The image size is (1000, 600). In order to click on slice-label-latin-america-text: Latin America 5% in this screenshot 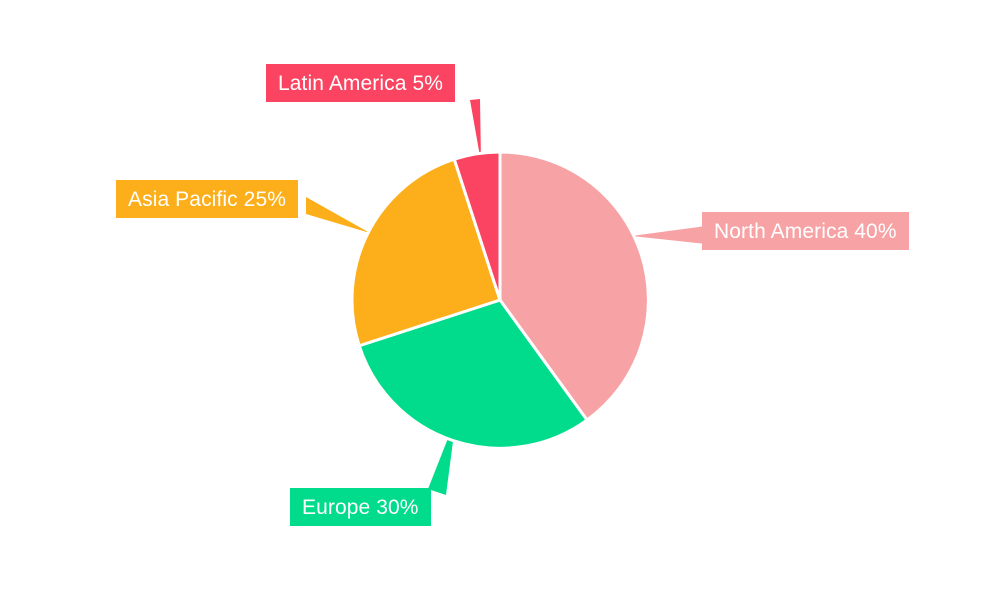, I will do `click(361, 83)`.